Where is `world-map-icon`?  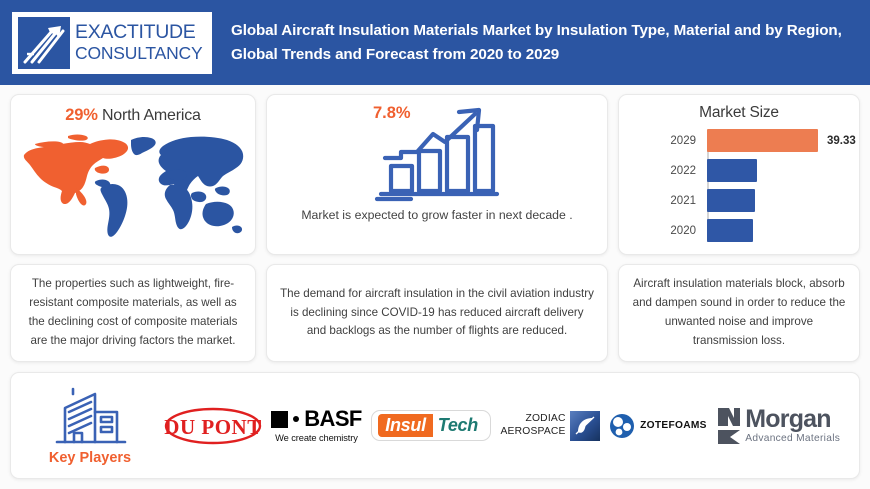
world-map-icon is located at coordinates (133, 185).